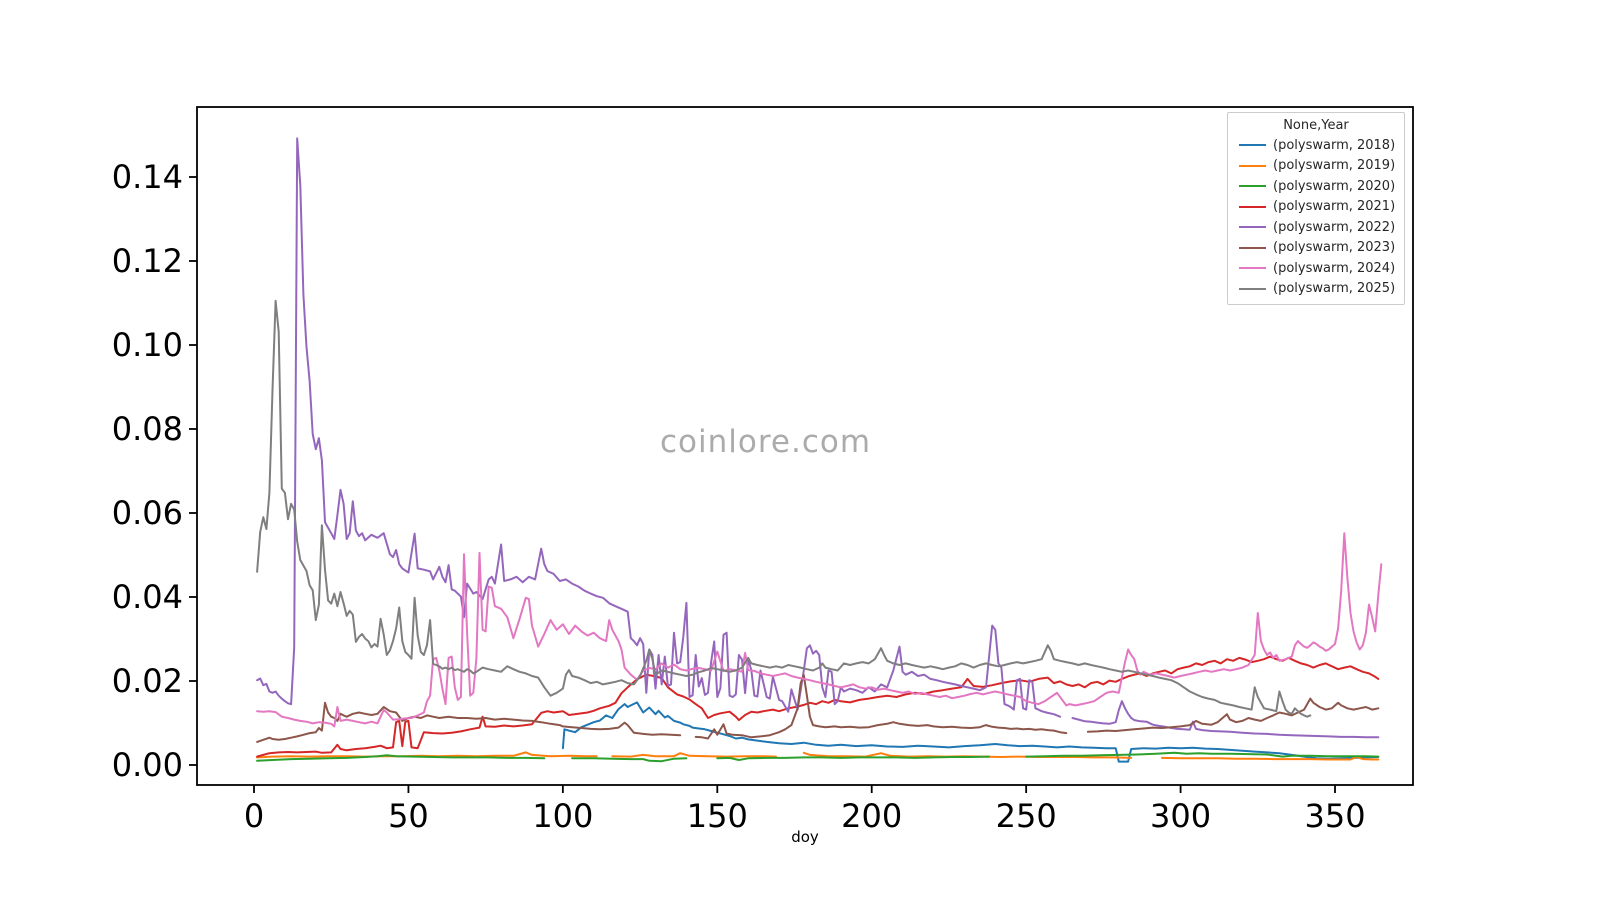 This screenshot has width=1600, height=900. Describe the element at coordinates (818, 757) in the screenshot. I see `series-line-2020` at that location.